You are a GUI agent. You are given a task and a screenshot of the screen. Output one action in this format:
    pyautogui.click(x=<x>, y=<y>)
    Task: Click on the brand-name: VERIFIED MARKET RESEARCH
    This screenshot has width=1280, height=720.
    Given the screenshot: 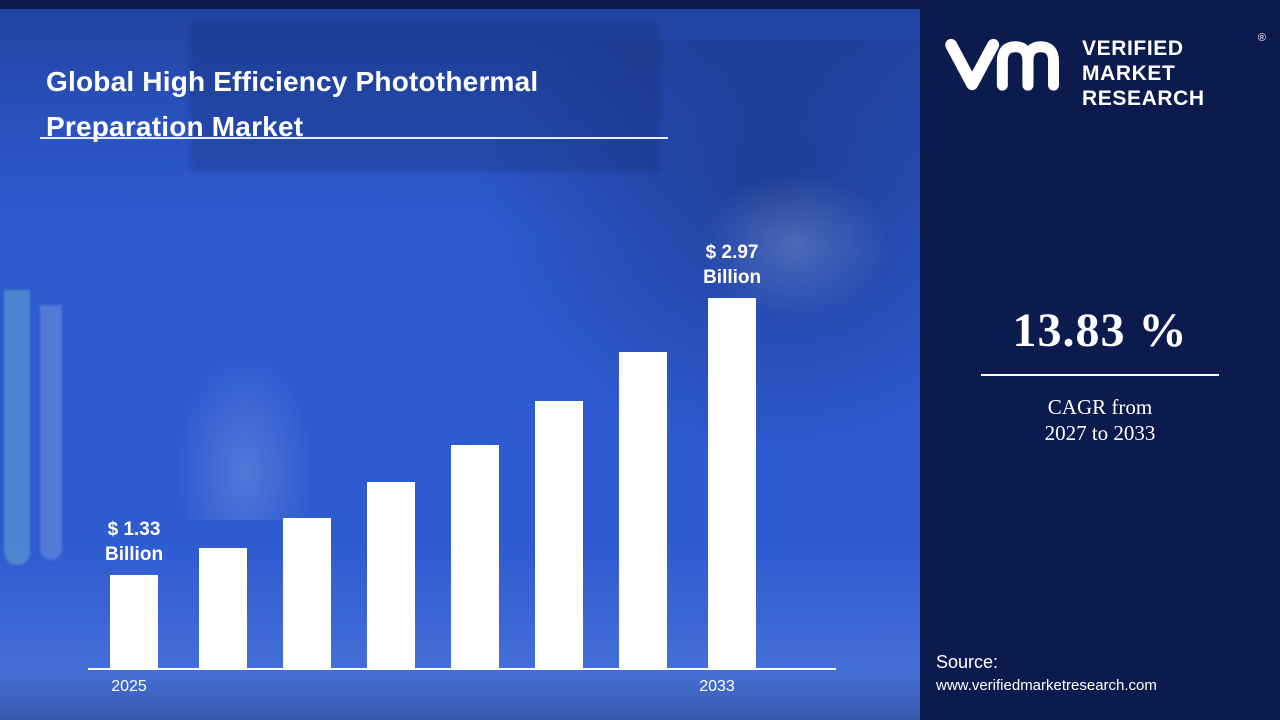 What is the action you would take?
    pyautogui.click(x=1143, y=73)
    